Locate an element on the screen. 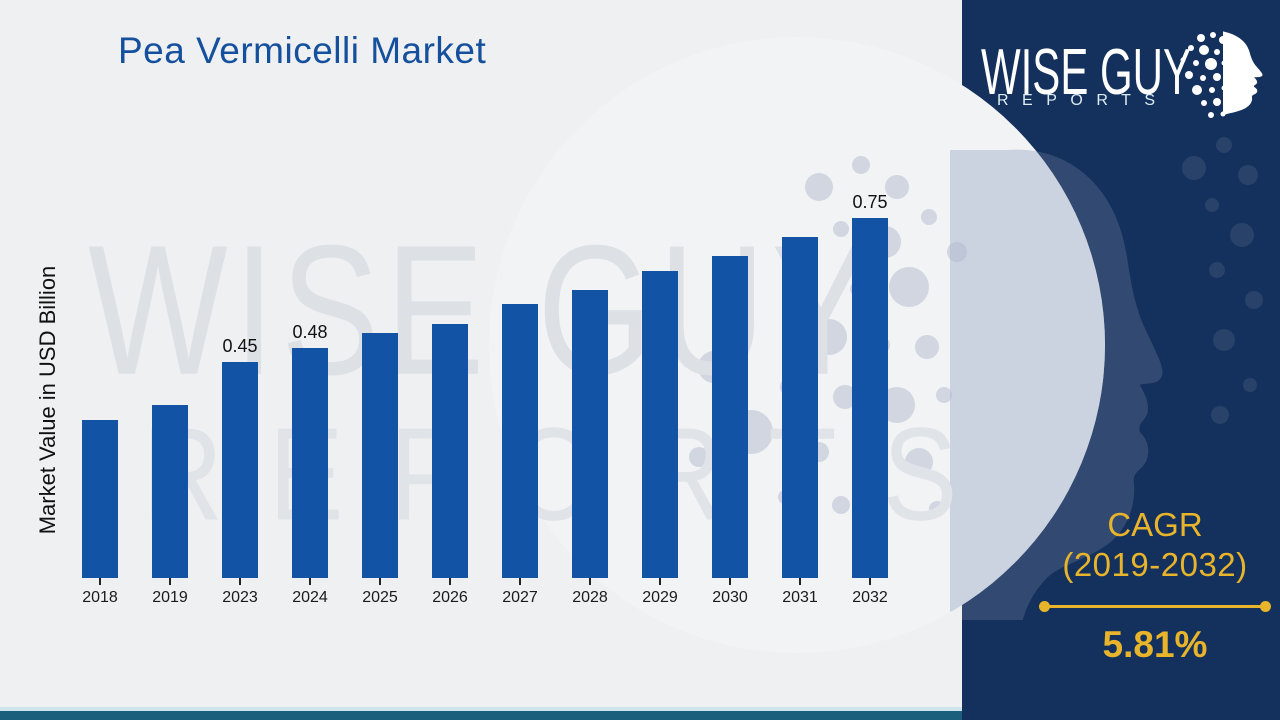 Image resolution: width=1280 pixels, height=720 pixels. x-tick-label-2019: 2019 is located at coordinates (170, 597).